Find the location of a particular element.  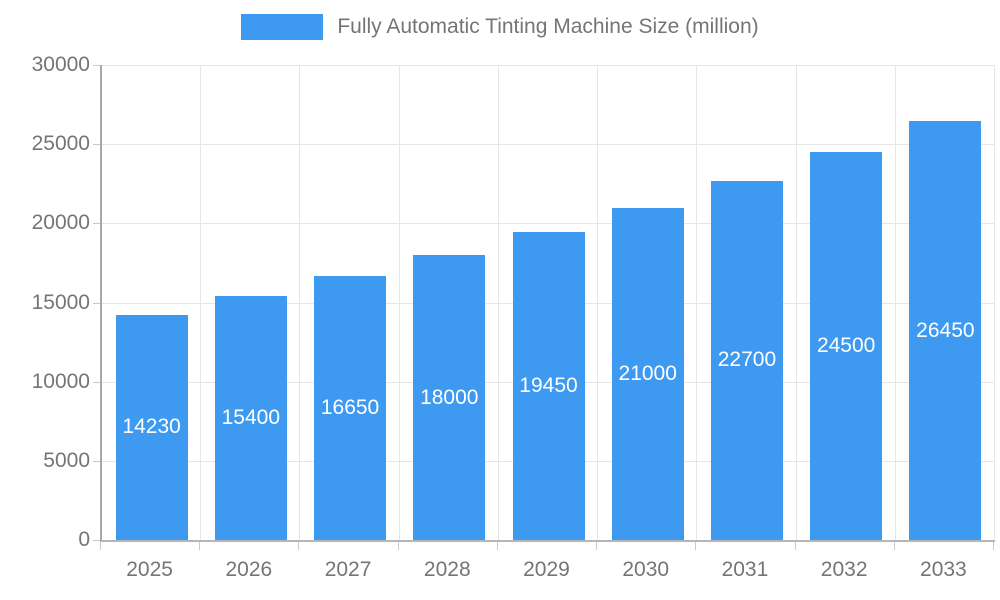

bar-value-label: 18000 is located at coordinates (449, 397).